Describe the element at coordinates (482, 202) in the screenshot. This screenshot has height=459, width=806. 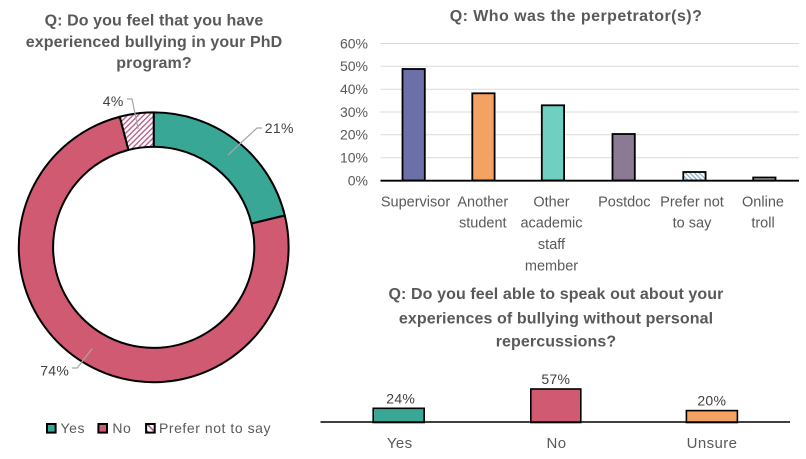
I see `svg-text: Another` at that location.